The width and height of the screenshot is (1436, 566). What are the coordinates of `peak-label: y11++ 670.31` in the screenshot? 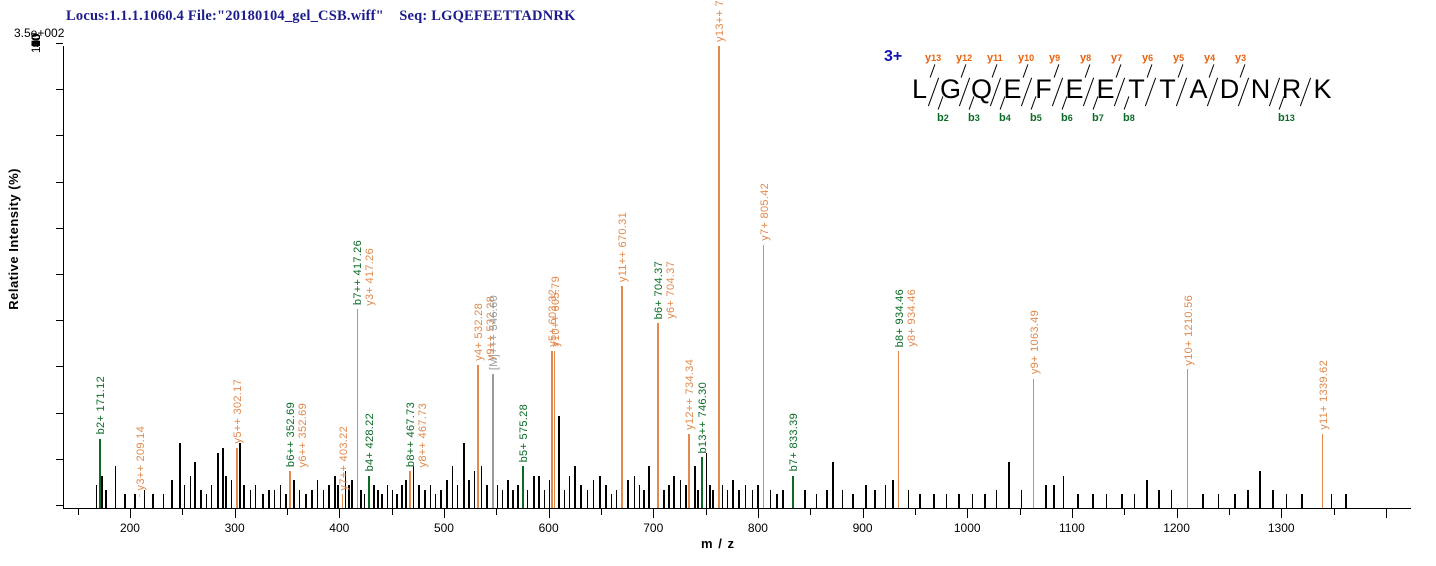 It's located at (623, 247).